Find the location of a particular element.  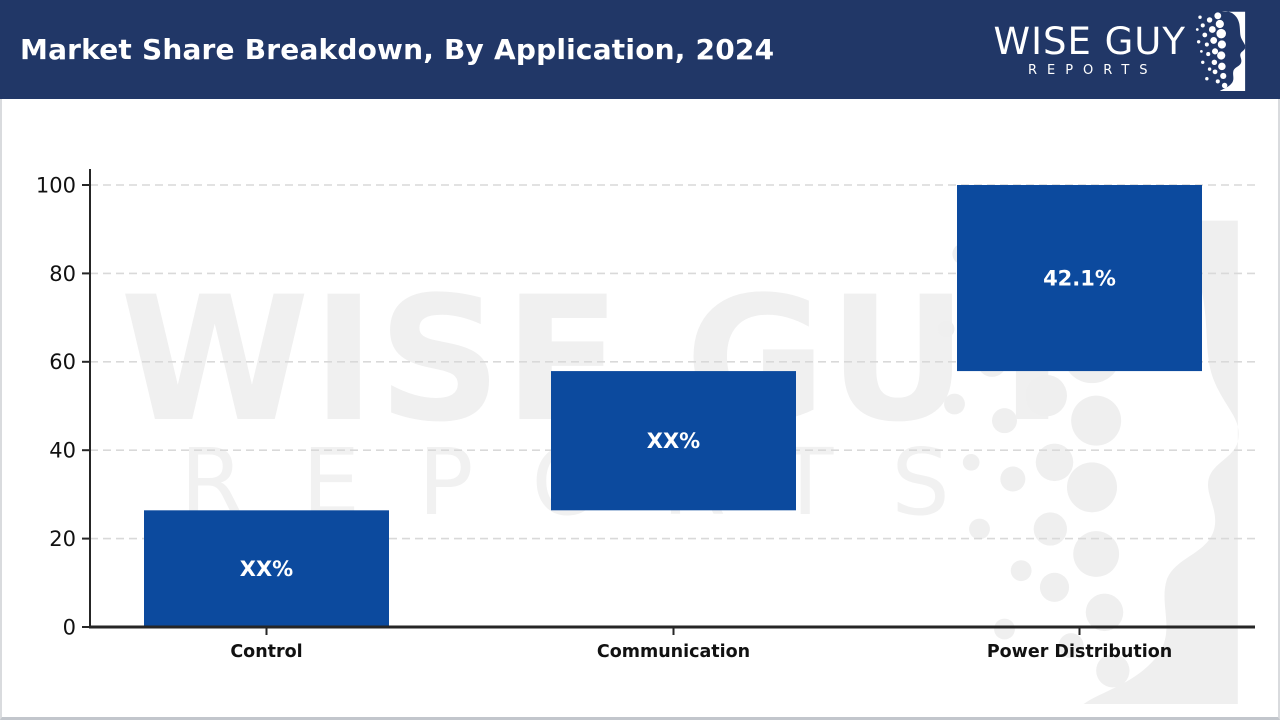

bar-power-distribution is located at coordinates (1079, 278).